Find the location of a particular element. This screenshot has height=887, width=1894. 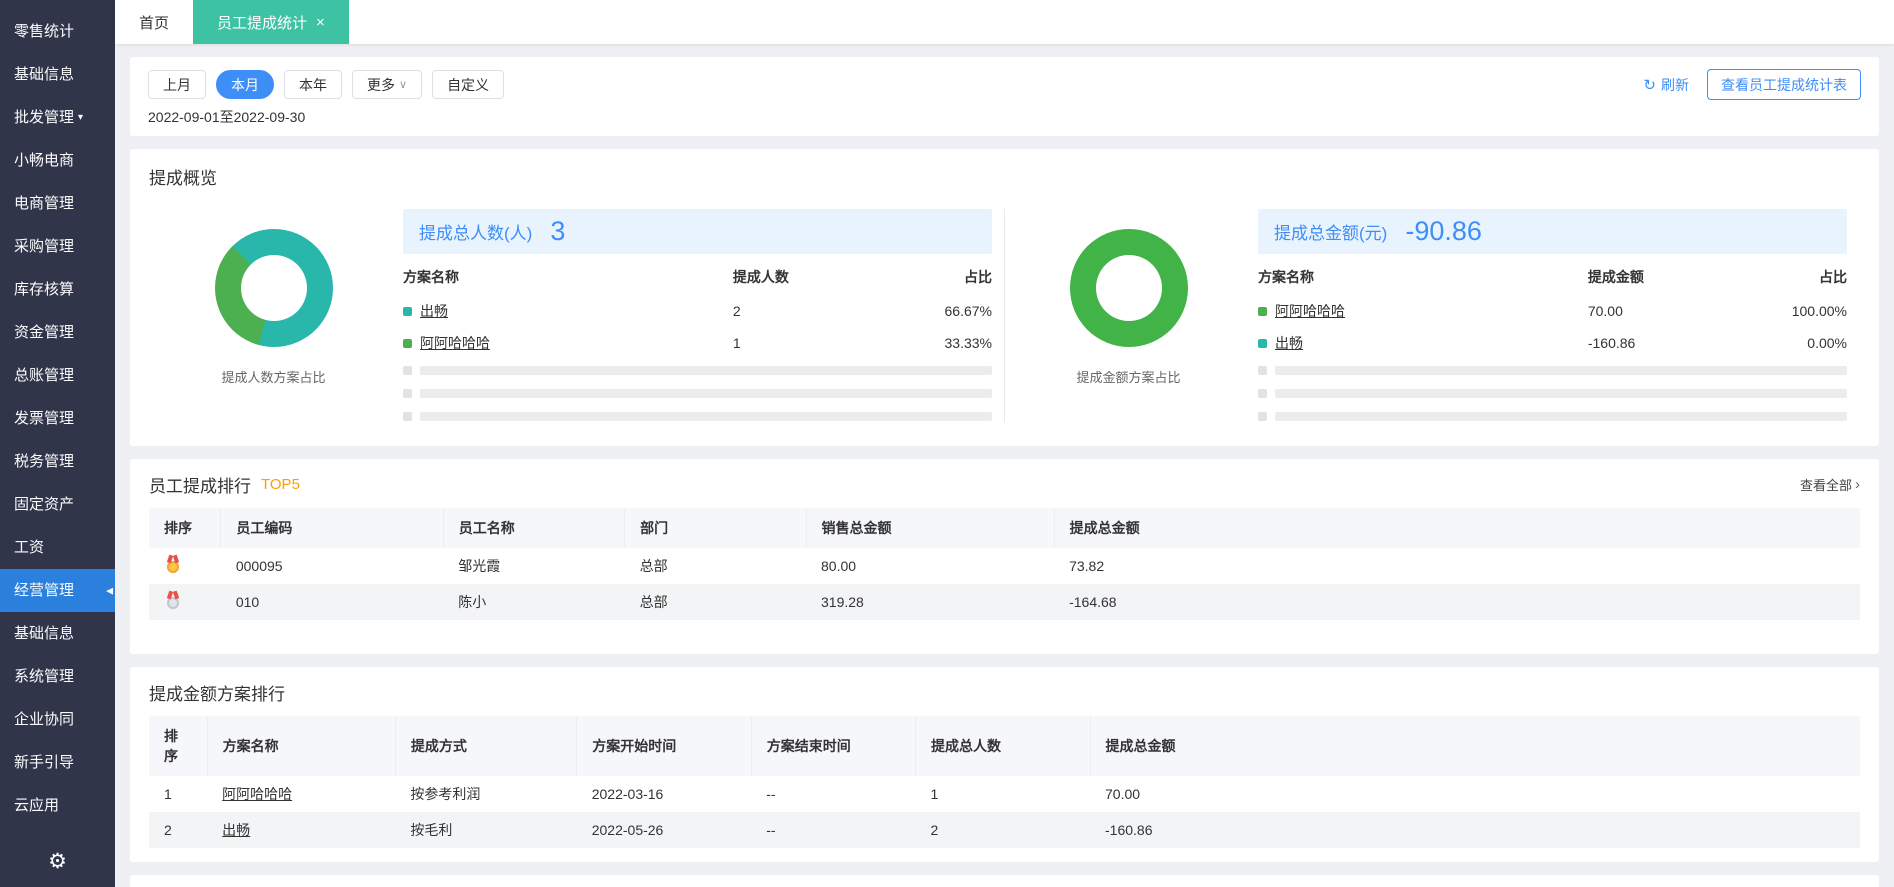

overview-title: 提成概览 is located at coordinates (183, 178).